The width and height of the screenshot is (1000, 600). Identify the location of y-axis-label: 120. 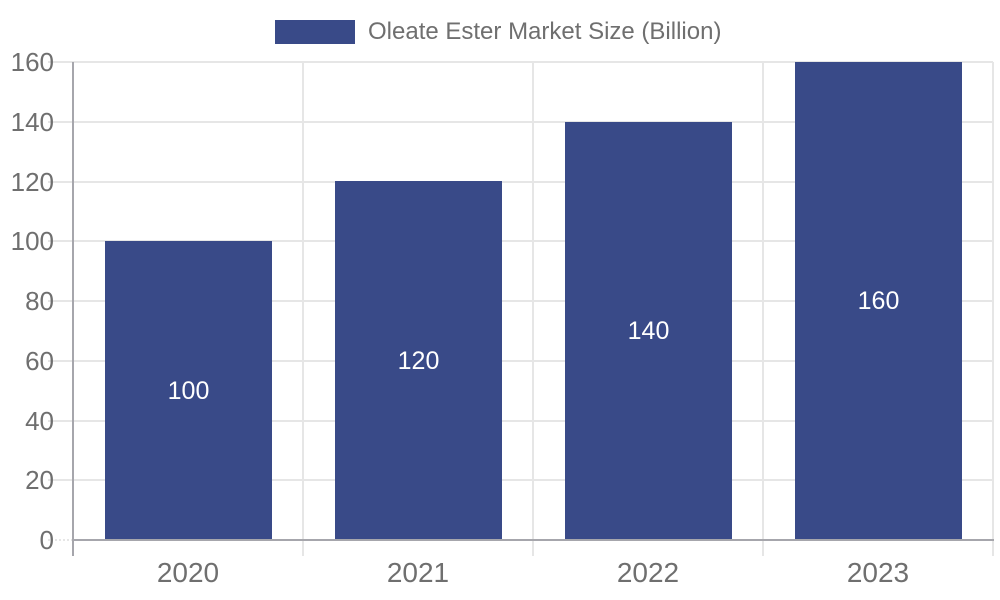
(32, 182).